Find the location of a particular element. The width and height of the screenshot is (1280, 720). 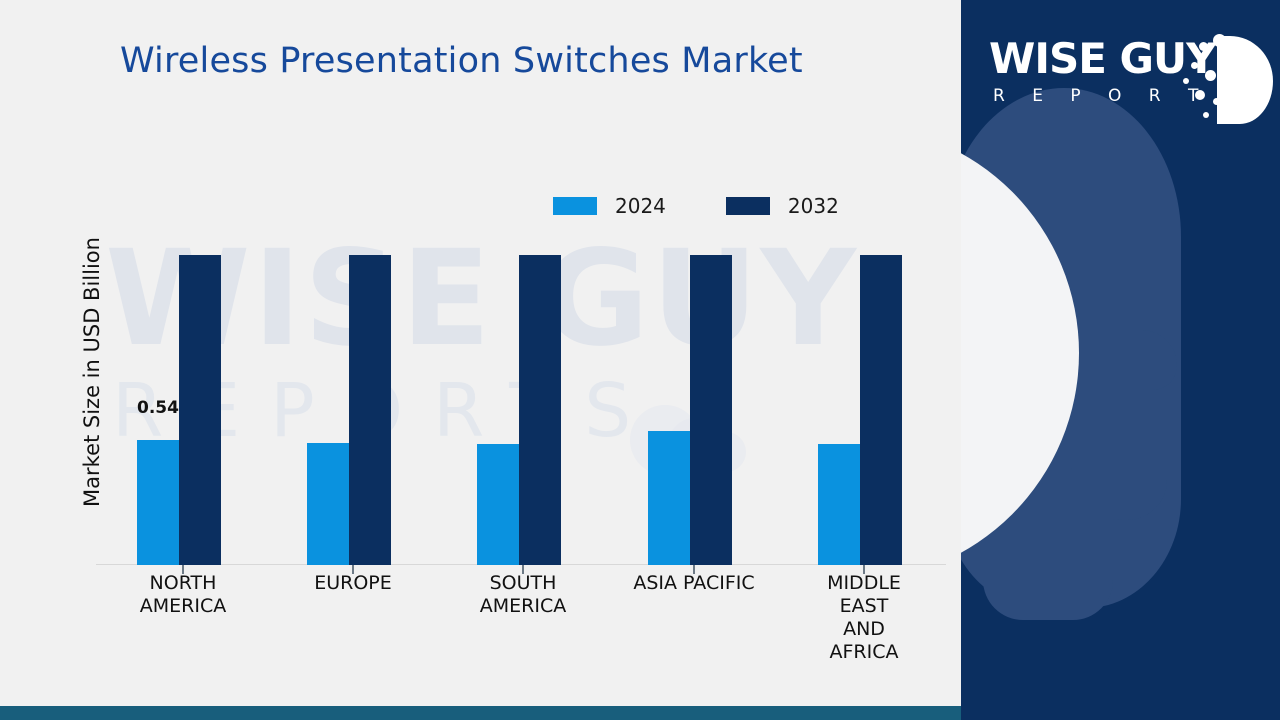

legend-item-2024: 2024 is located at coordinates (639, 206).